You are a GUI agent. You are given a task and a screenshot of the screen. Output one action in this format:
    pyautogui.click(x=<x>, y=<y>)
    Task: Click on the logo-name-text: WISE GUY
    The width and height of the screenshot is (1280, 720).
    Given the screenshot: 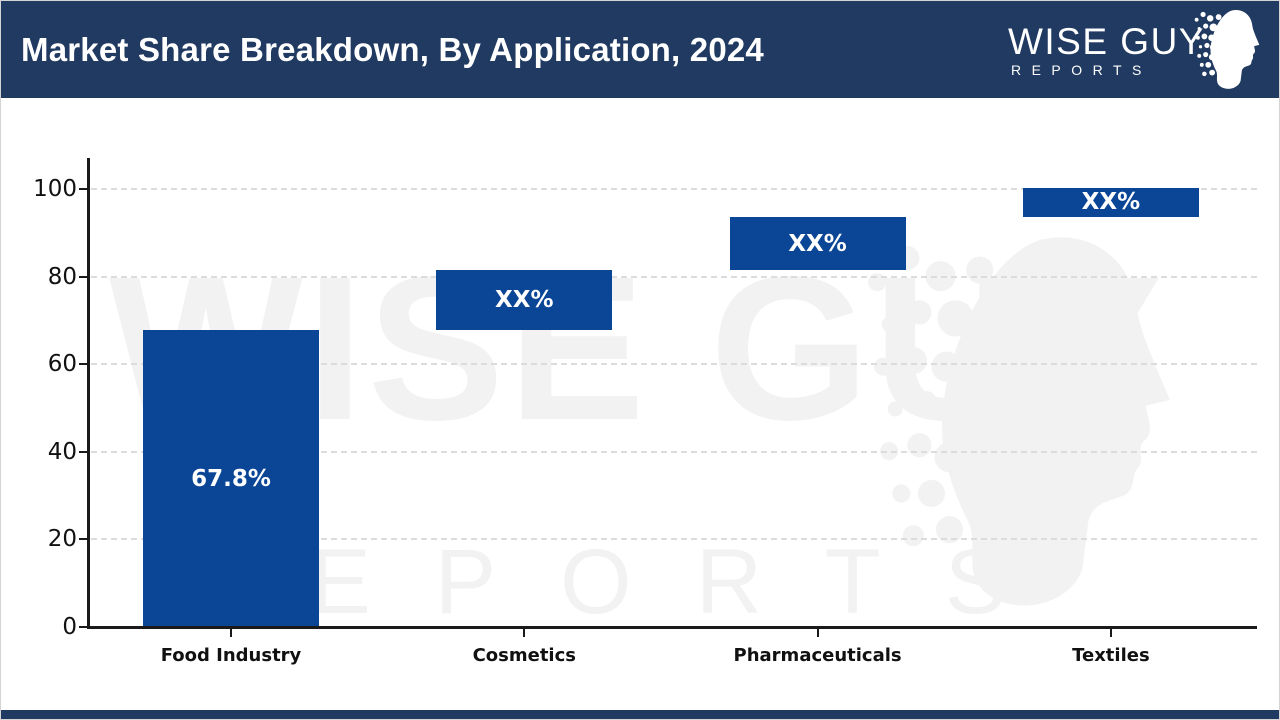 What is the action you would take?
    pyautogui.click(x=1106, y=41)
    